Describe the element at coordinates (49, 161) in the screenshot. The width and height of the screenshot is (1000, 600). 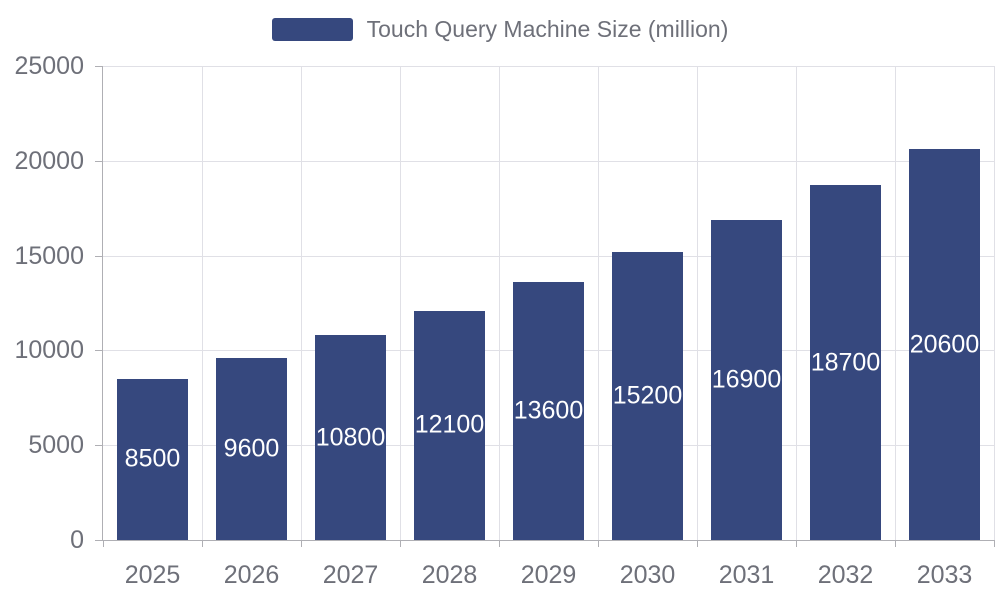
I see `y-axis-tick-label: 20000` at that location.